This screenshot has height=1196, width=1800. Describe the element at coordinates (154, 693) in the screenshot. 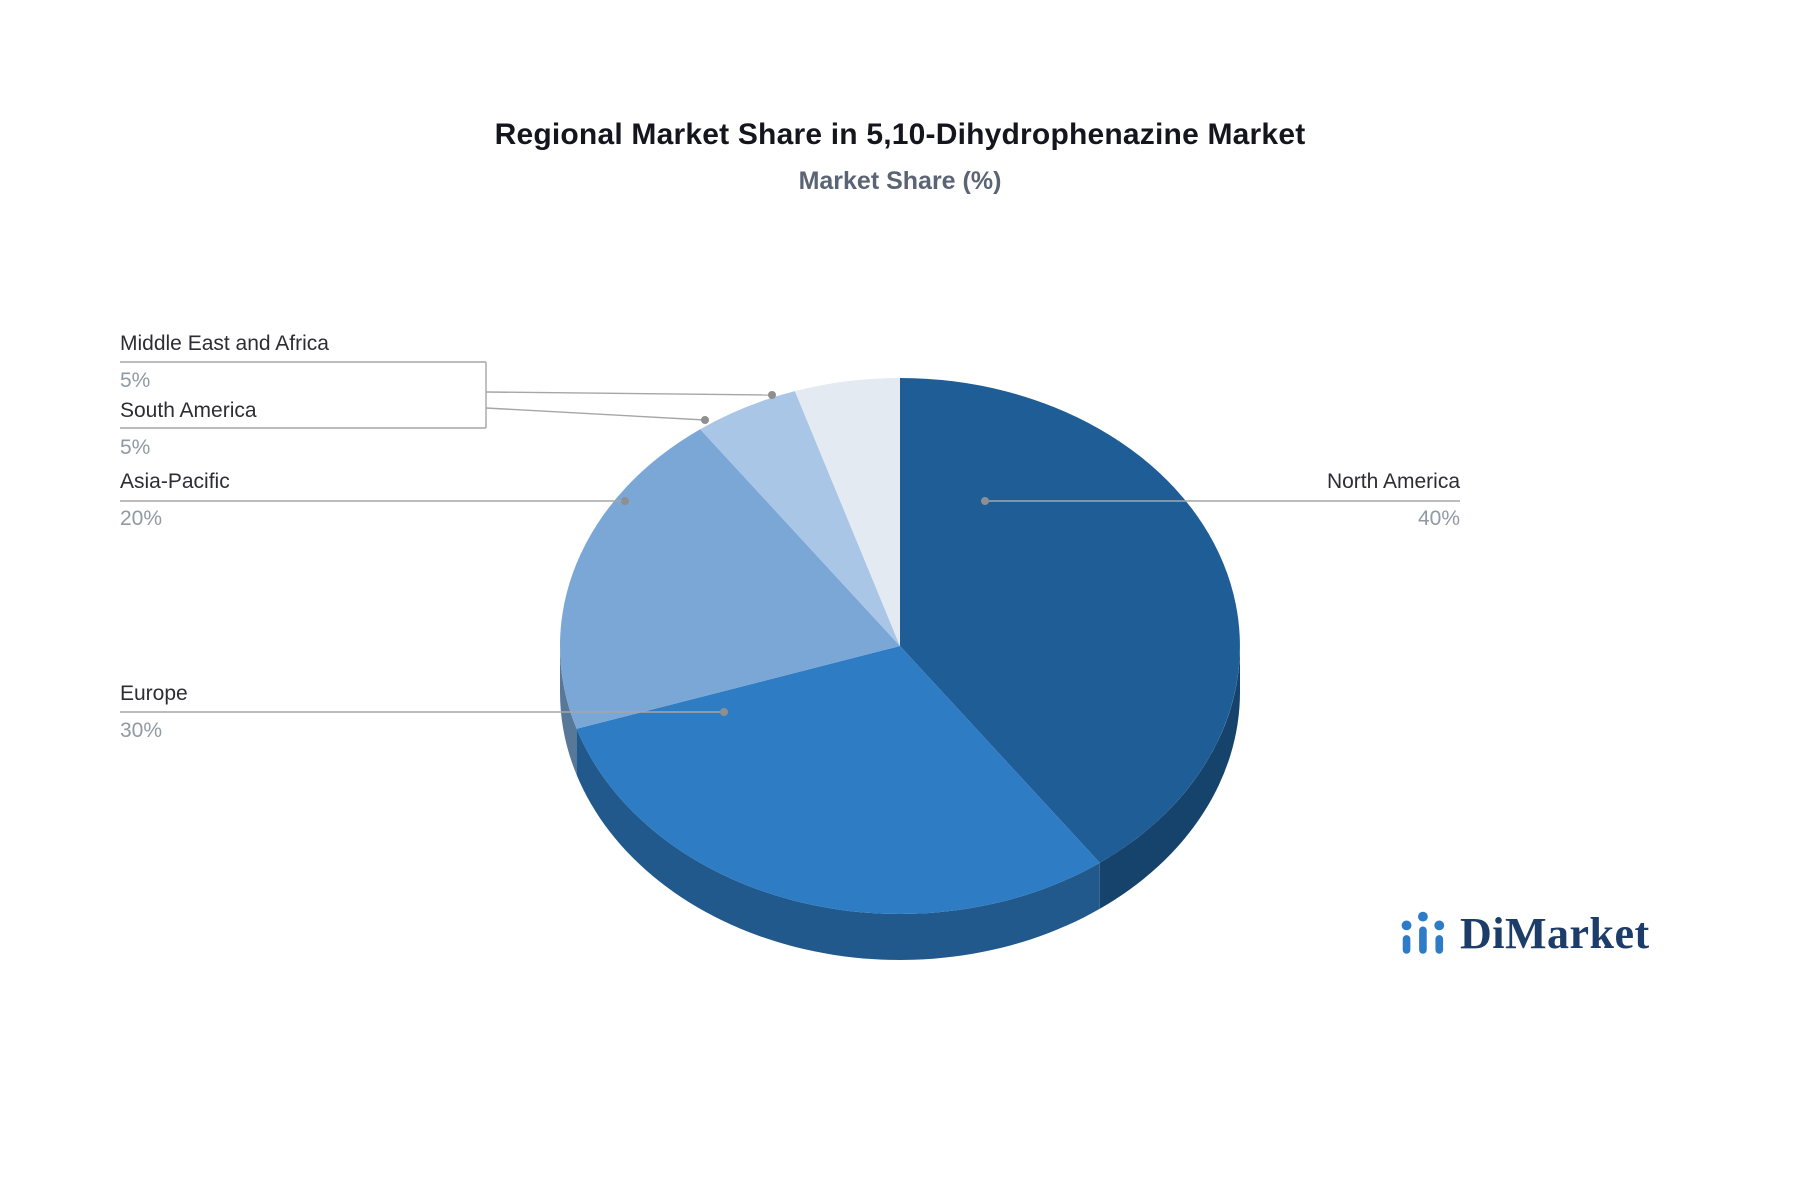

I see `label-europe: Europe` at that location.